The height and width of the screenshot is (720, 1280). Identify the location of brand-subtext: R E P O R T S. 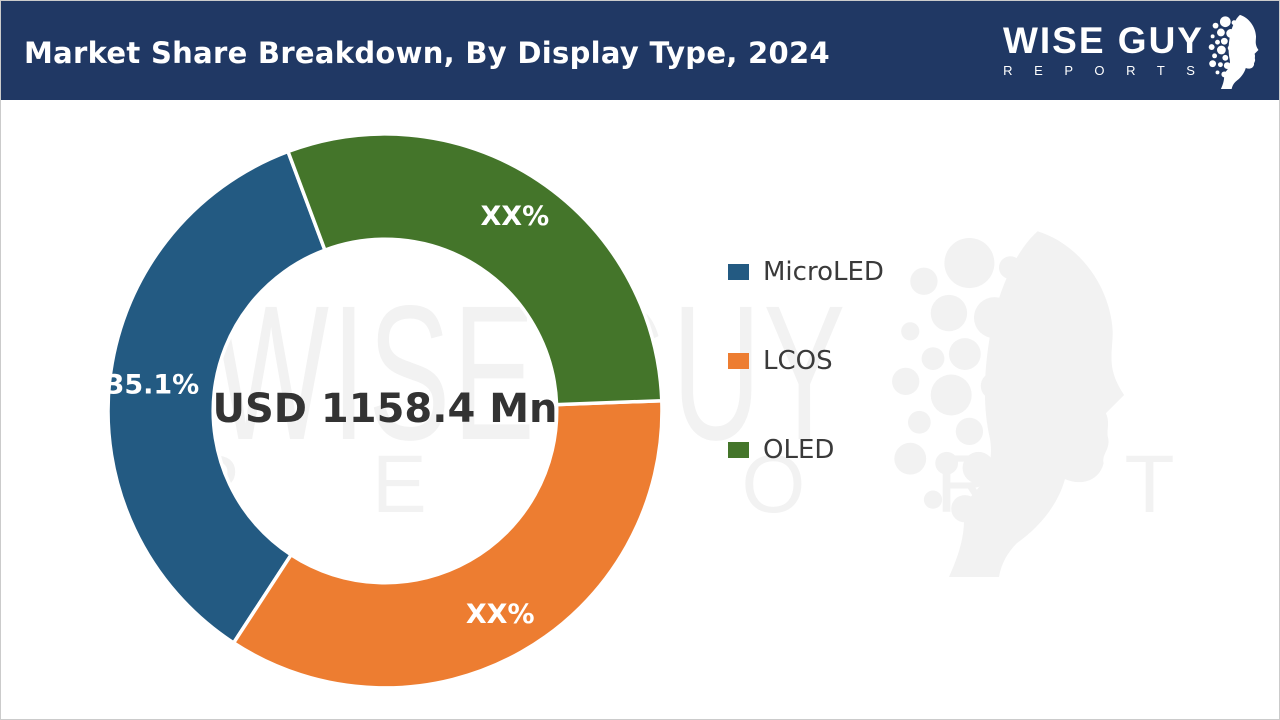
(1103, 70).